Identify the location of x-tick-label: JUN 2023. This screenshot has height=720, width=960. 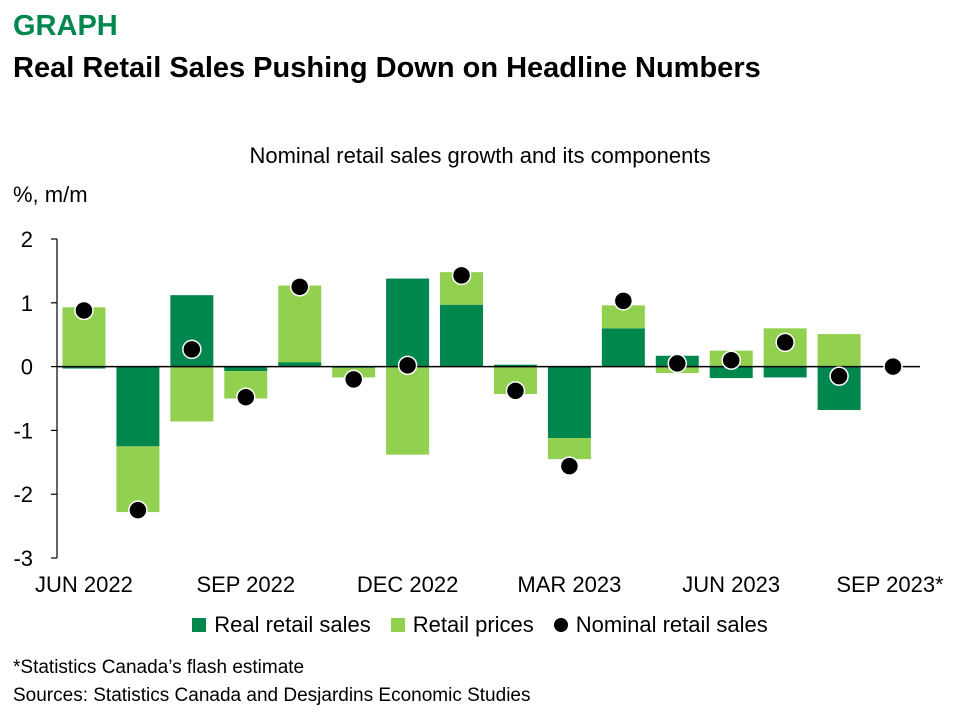
(731, 584).